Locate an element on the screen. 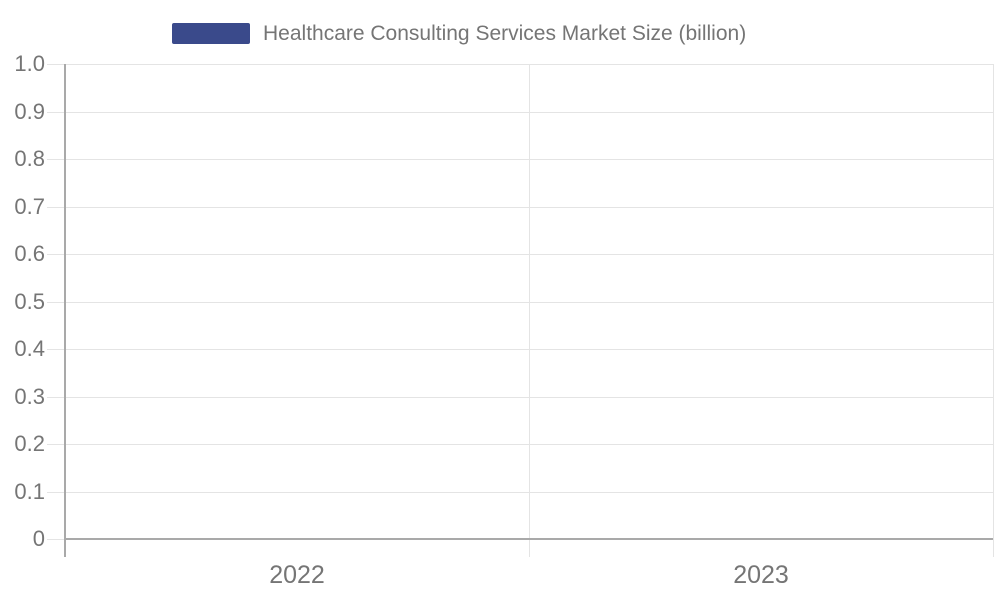  y-axis-label: 0.2 is located at coordinates (29, 443).